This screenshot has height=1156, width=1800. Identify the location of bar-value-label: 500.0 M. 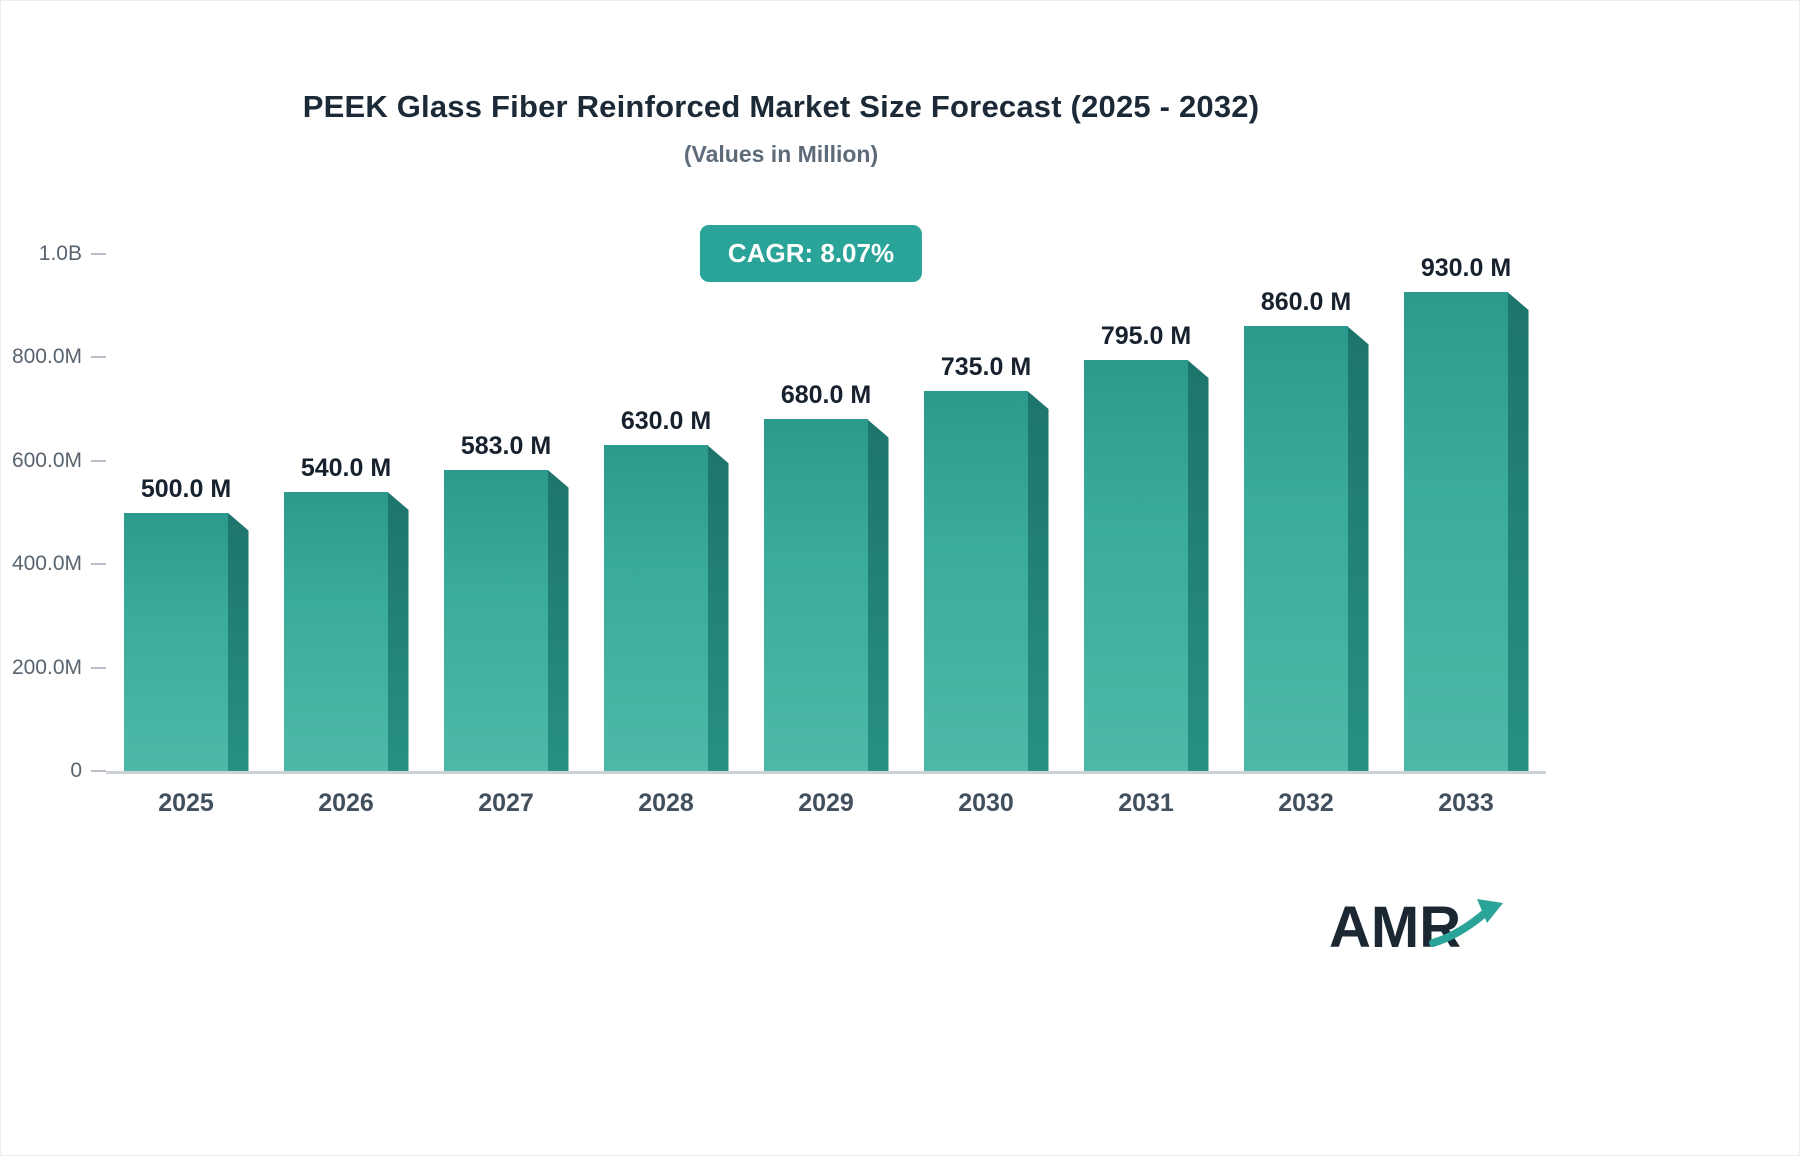
(186, 488).